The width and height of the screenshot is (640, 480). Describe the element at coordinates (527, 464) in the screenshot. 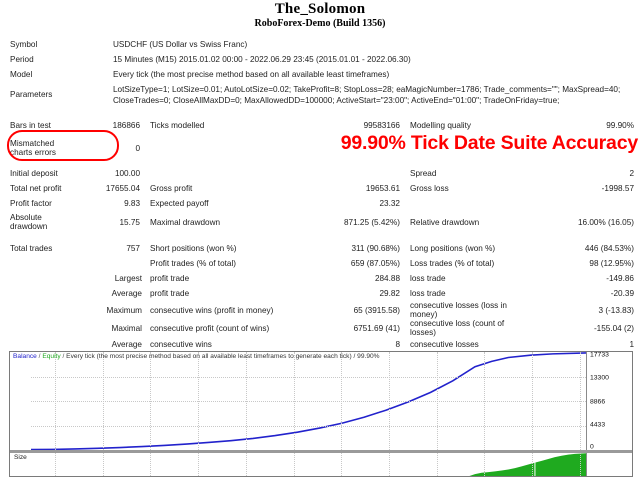

I see `size-area-fill` at that location.